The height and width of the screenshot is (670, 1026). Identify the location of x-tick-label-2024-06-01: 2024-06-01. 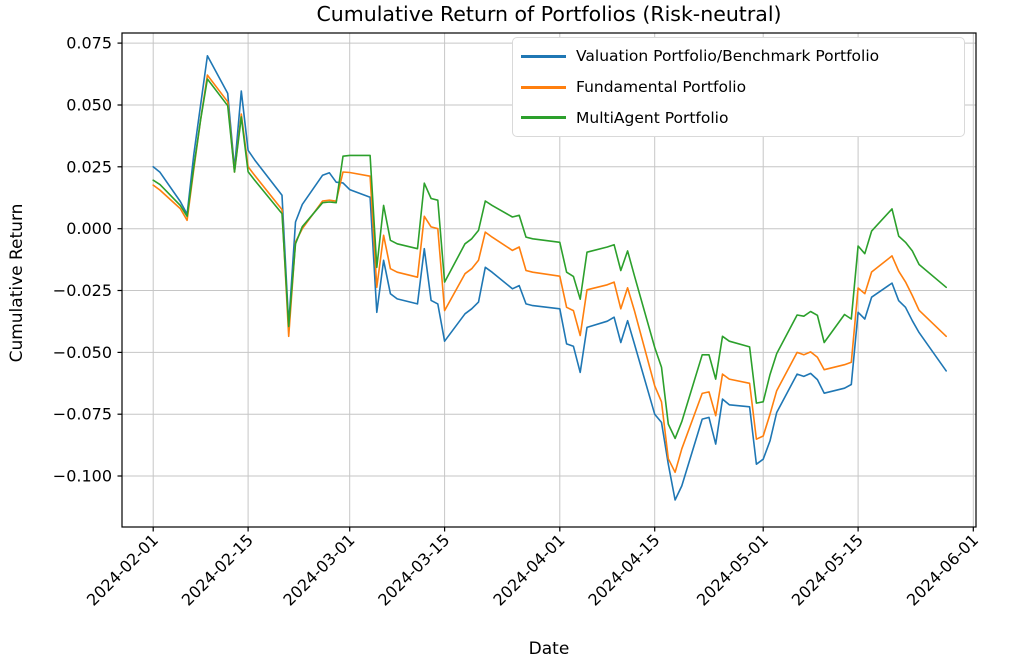
(942, 569).